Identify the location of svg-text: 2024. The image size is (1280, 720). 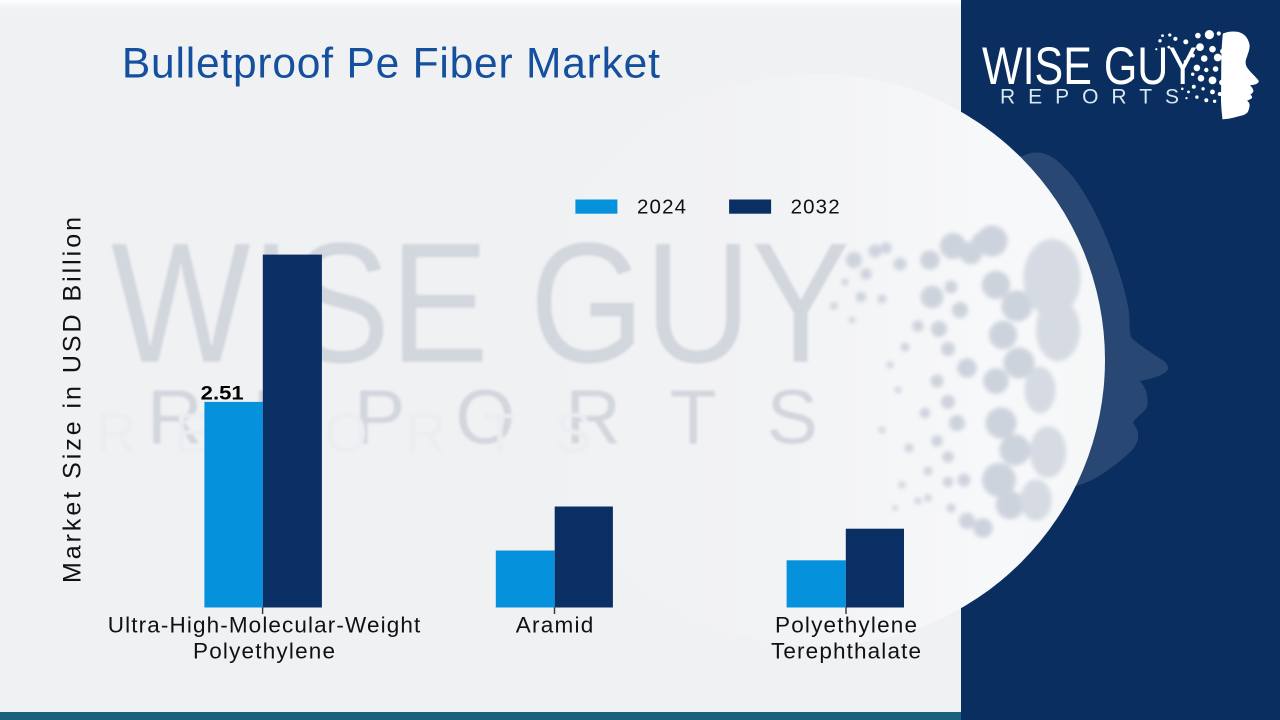
(661, 207).